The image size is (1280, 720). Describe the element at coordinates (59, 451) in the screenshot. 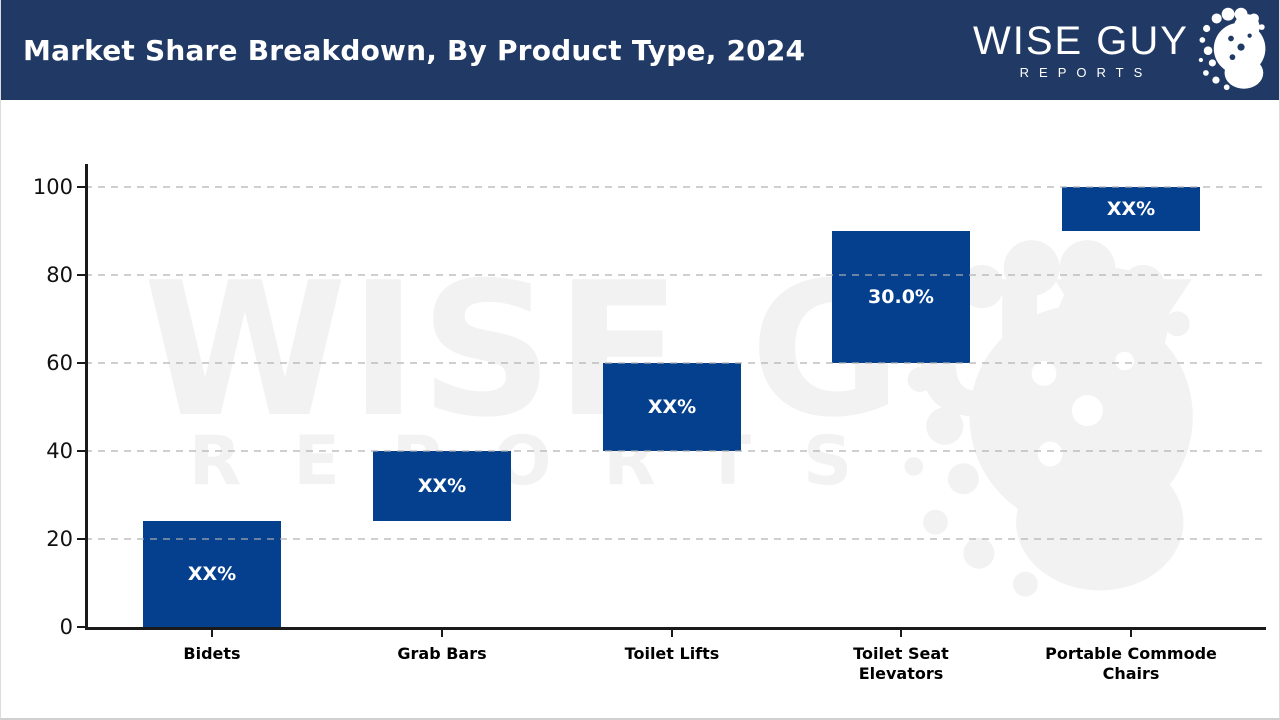

I see `y-tick-label: 40` at that location.